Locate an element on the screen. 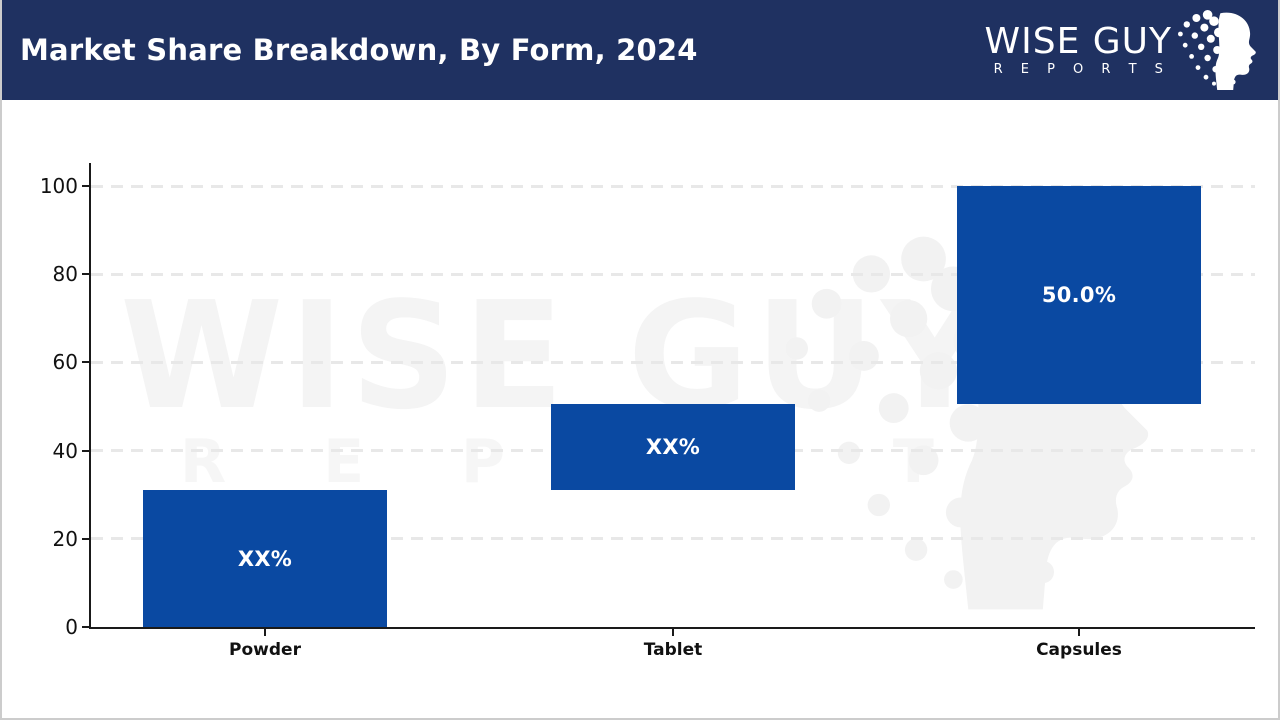 This screenshot has height=720, width=1280. logo: WISE GUY R E P O R T S is located at coordinates (1124, 50).